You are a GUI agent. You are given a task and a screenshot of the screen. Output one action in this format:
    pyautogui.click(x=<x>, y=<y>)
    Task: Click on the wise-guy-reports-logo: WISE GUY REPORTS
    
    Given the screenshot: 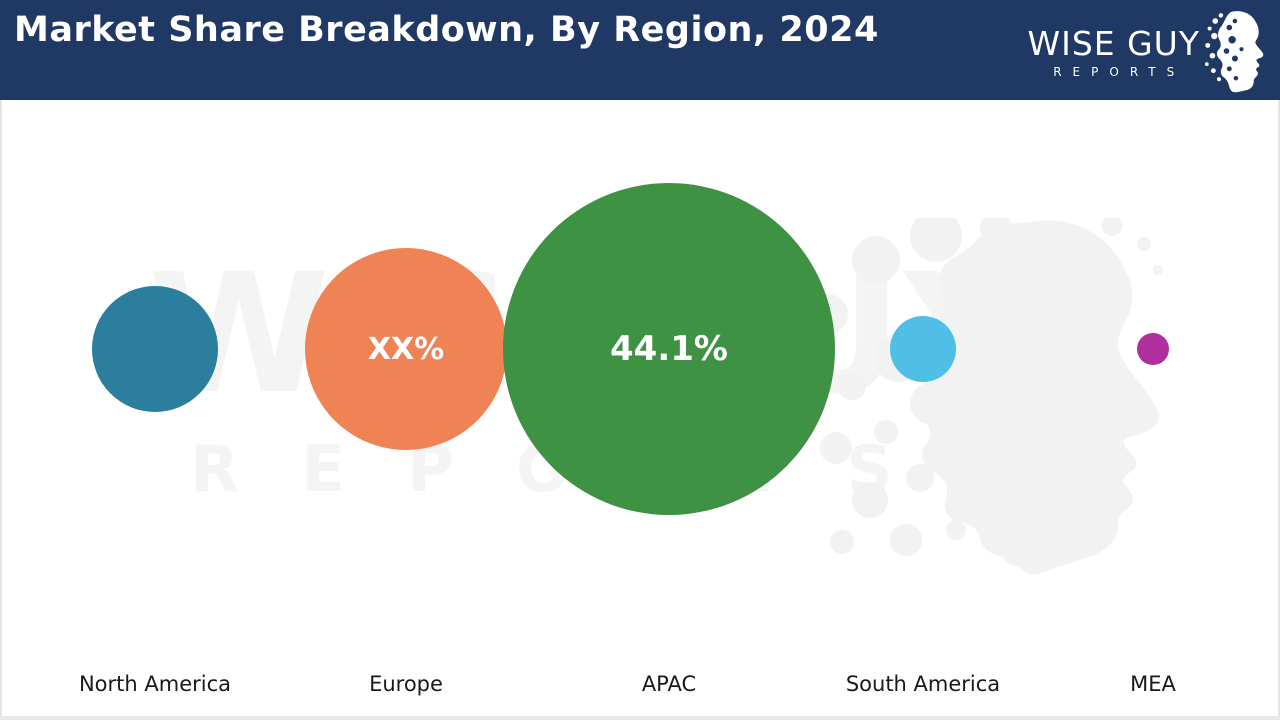 What is the action you would take?
    pyautogui.click(x=1145, y=51)
    